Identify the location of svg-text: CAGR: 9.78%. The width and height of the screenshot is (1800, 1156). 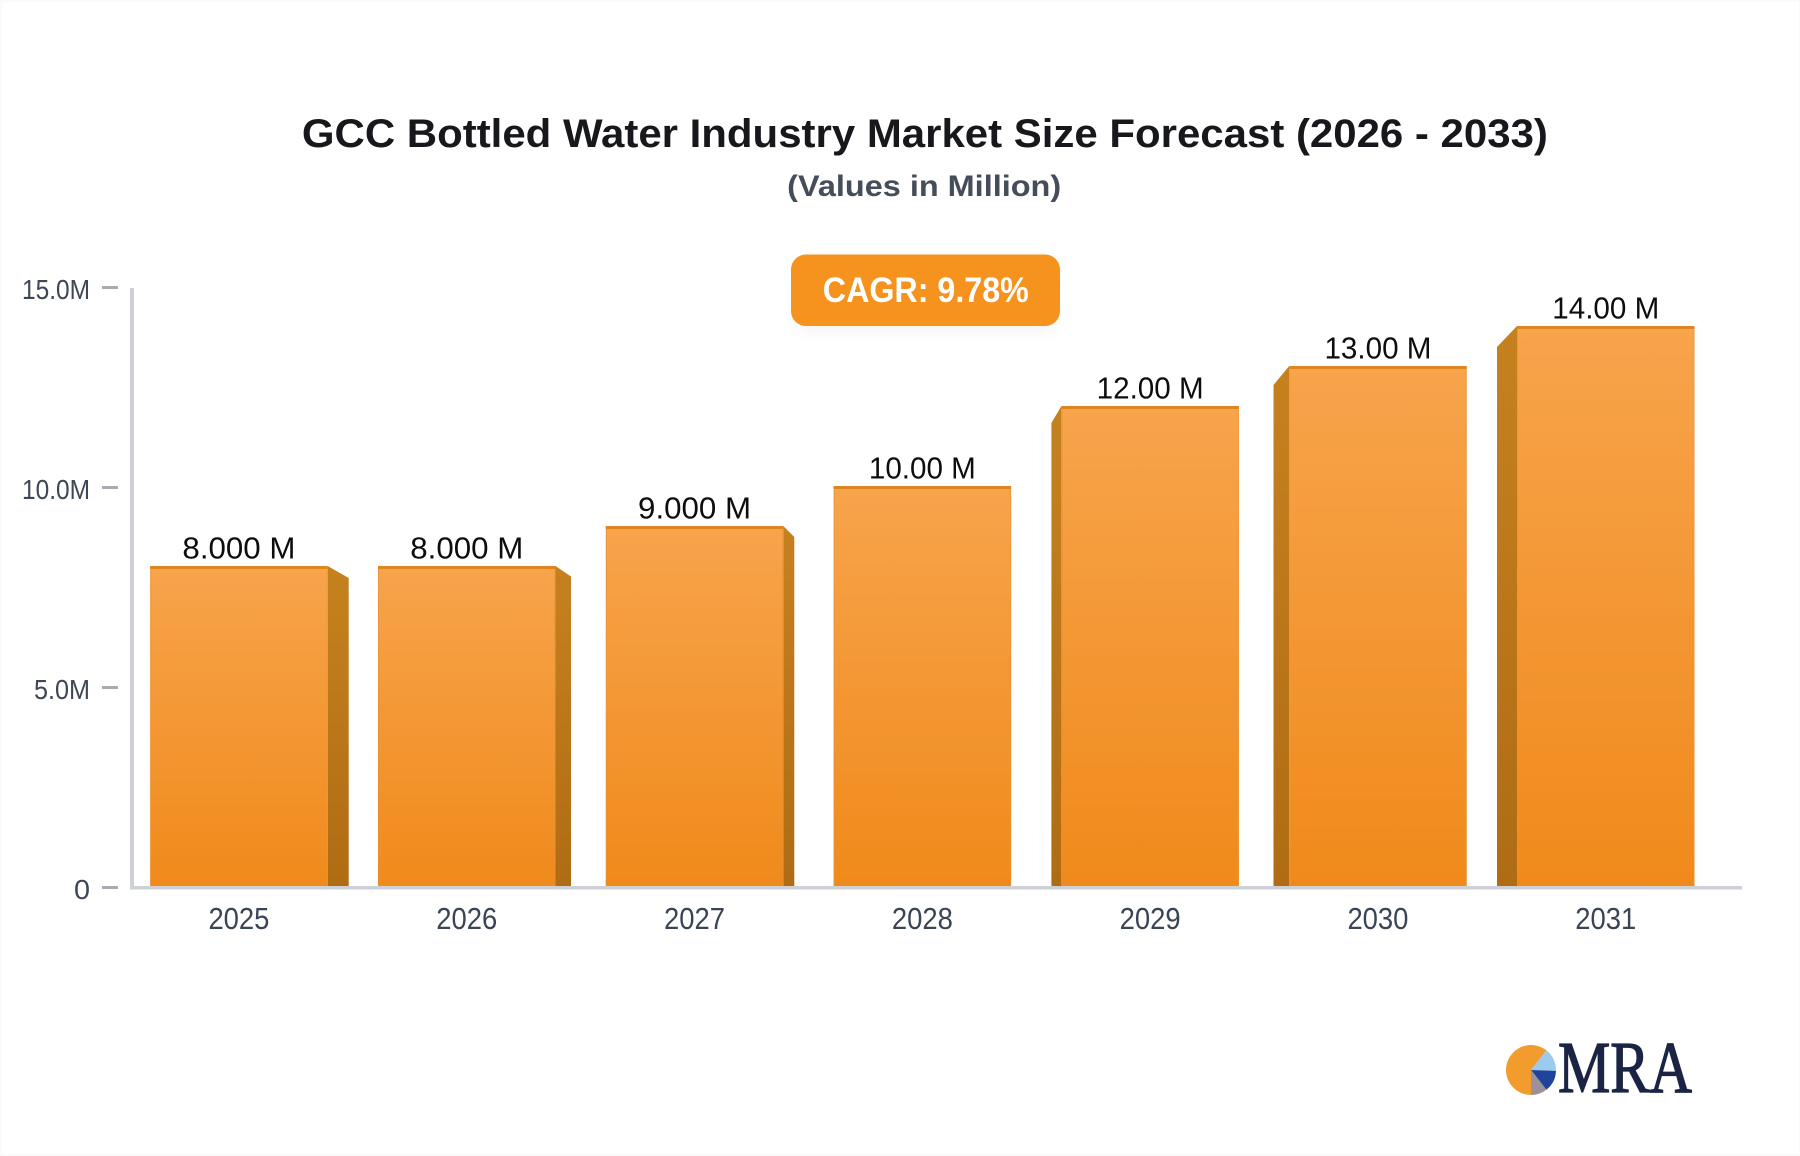
(926, 290).